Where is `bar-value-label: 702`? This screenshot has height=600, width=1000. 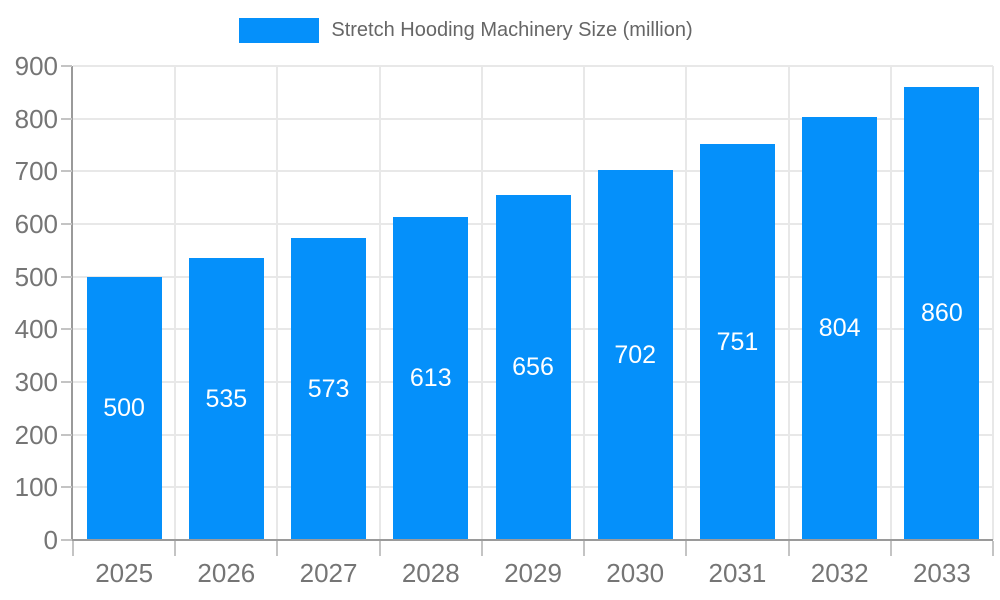 bar-value-label: 702 is located at coordinates (635, 354).